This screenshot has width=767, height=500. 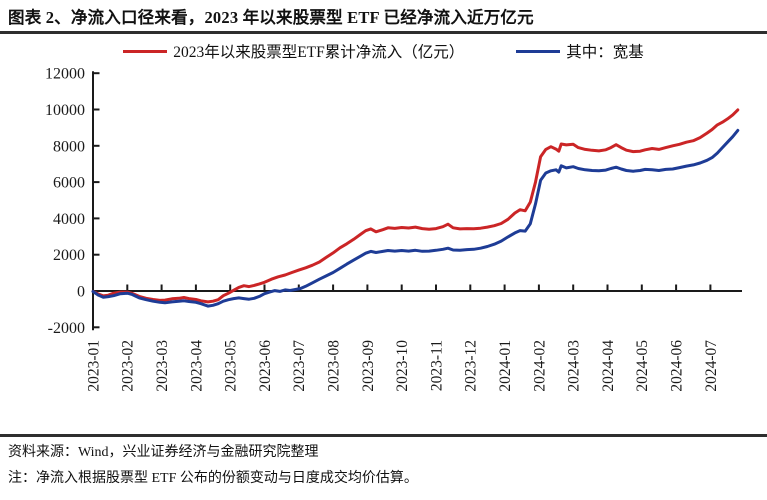 I want to click on svg-text: 2023-01, so click(x=93, y=366).